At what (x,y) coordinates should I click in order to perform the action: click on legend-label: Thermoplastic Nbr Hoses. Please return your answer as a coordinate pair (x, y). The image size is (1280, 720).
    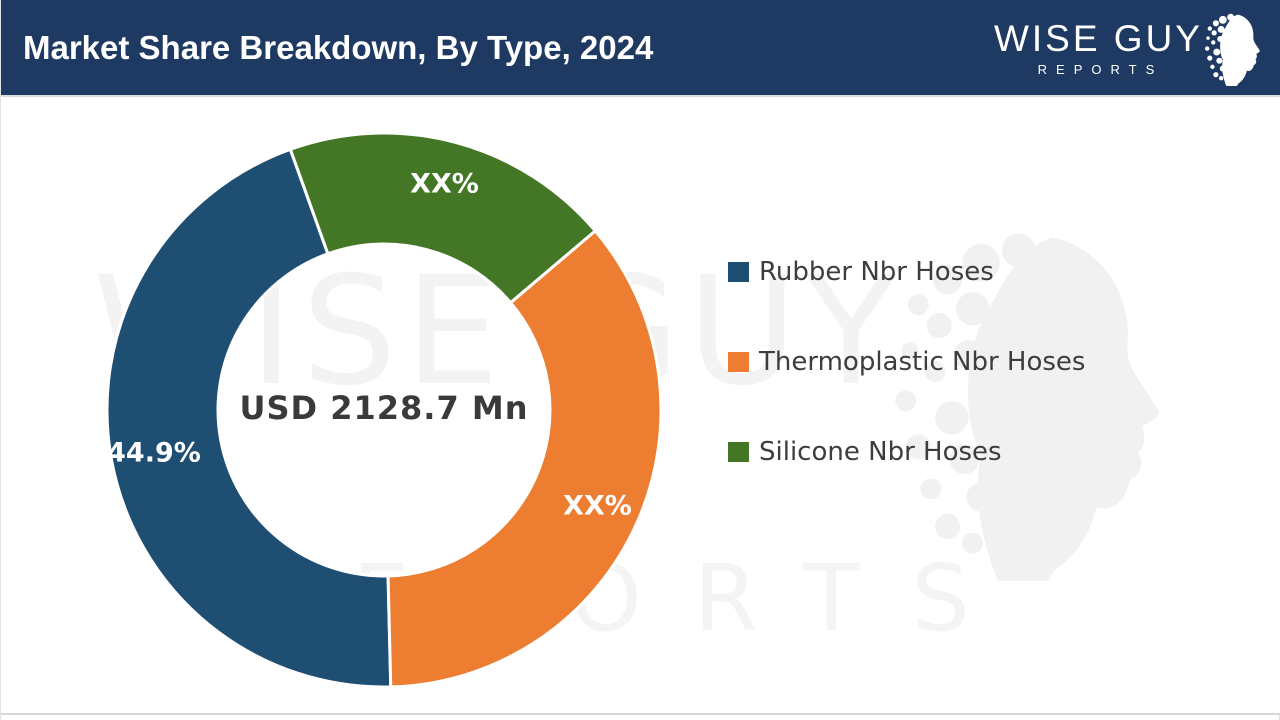
    Looking at the image, I should click on (922, 362).